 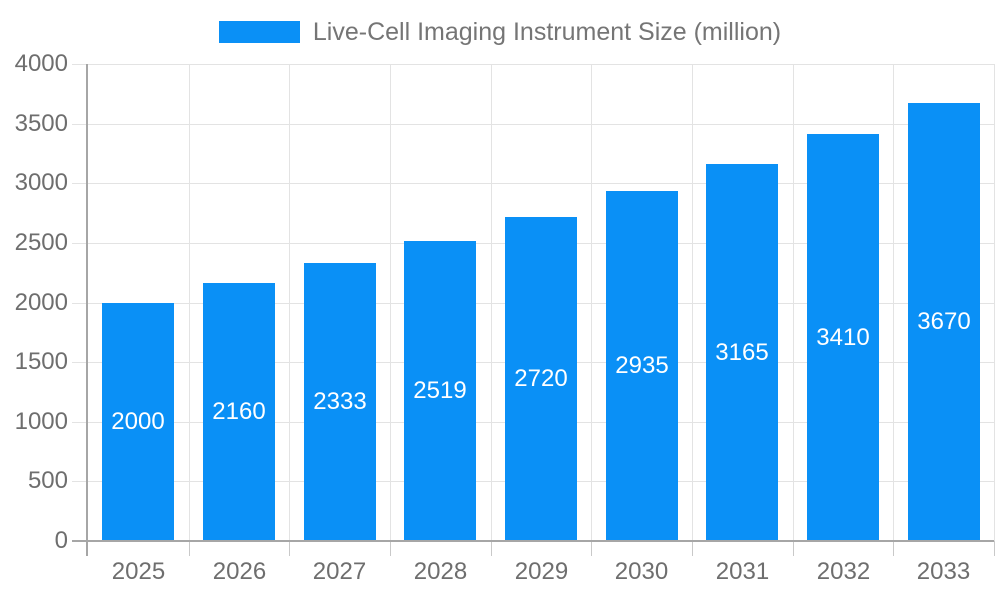 I want to click on bar-value-label: 2333, so click(x=340, y=401).